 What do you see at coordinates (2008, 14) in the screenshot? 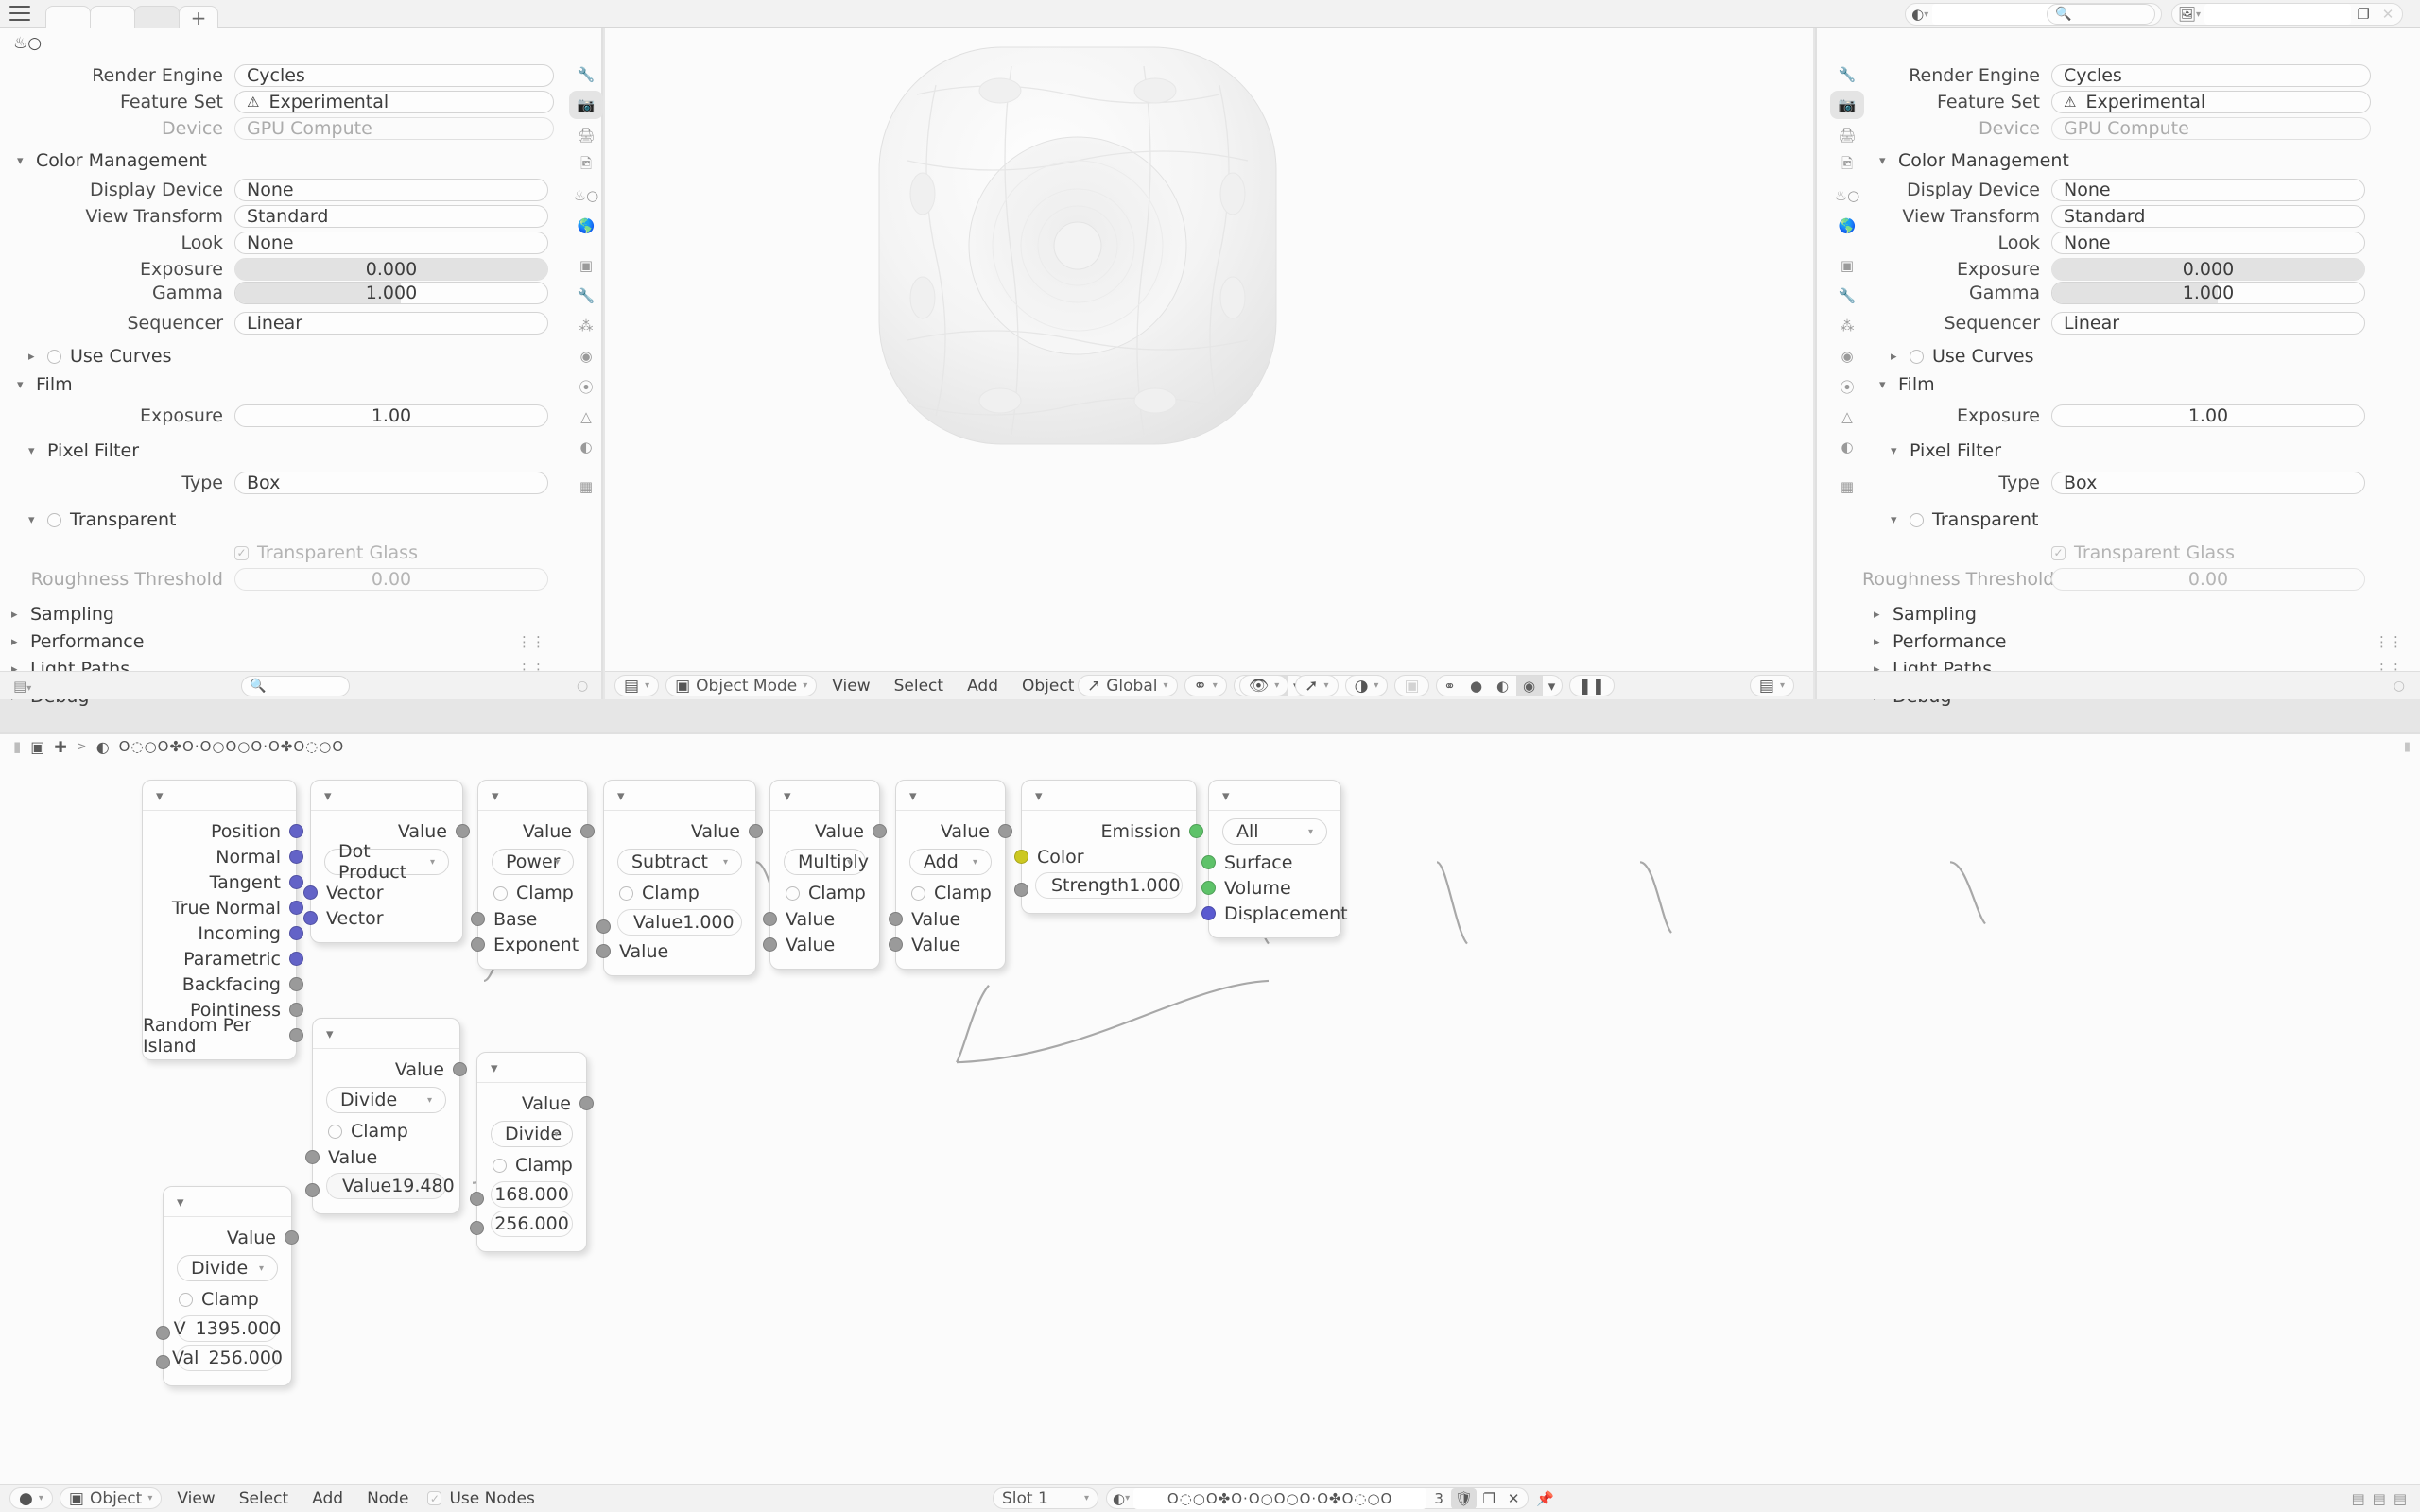
I see `material-name-field` at bounding box center [2008, 14].